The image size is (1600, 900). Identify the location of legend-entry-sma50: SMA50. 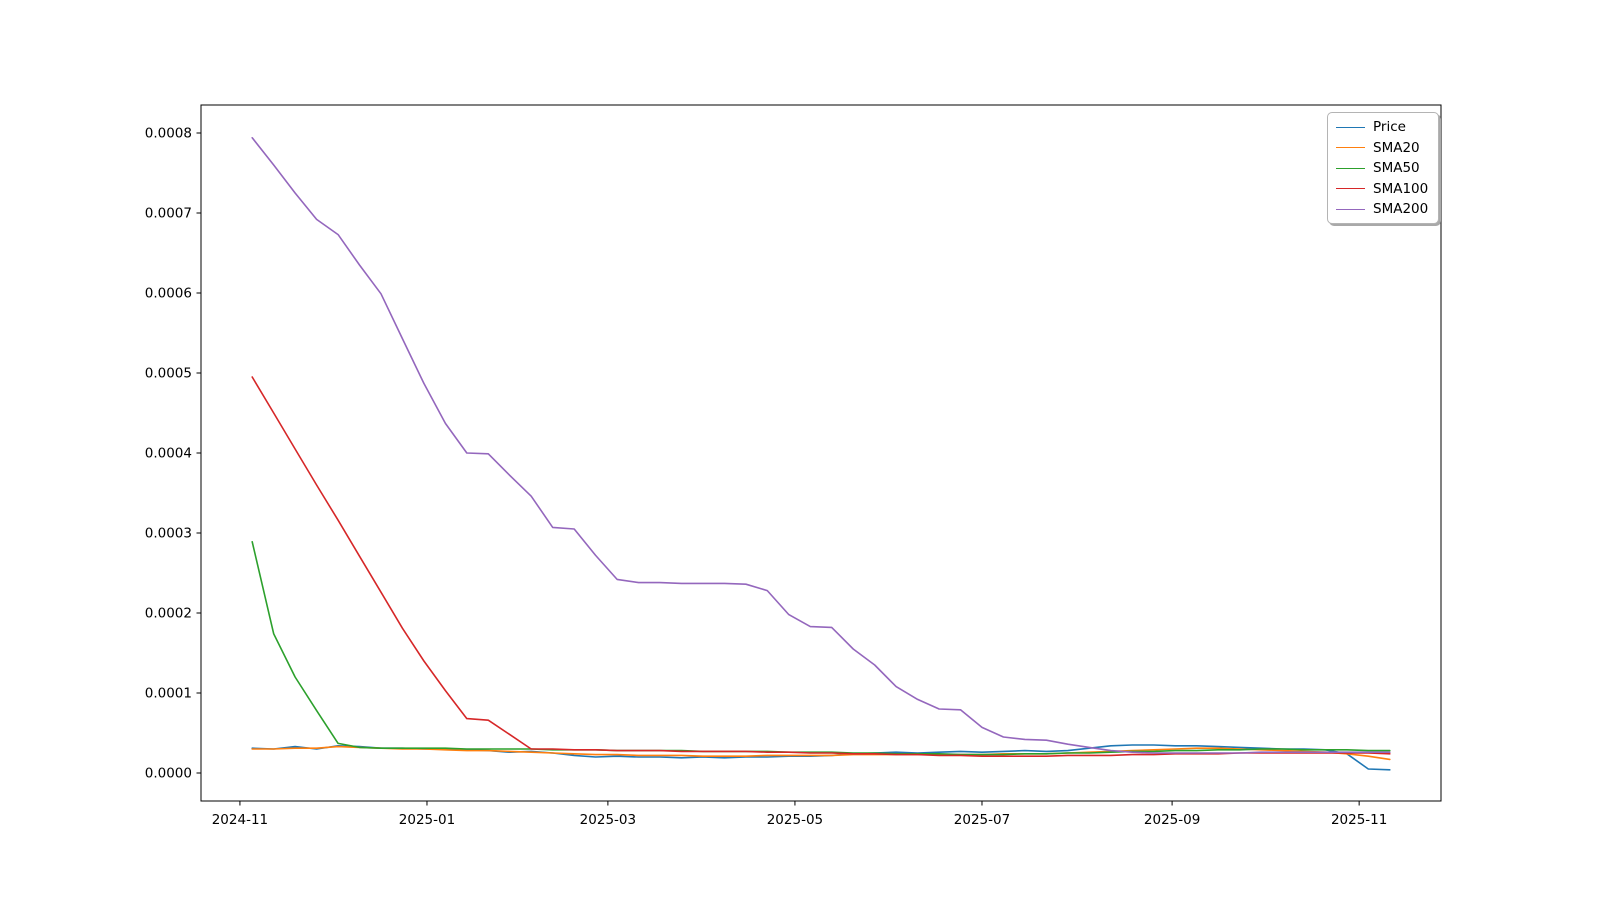
(1382, 168).